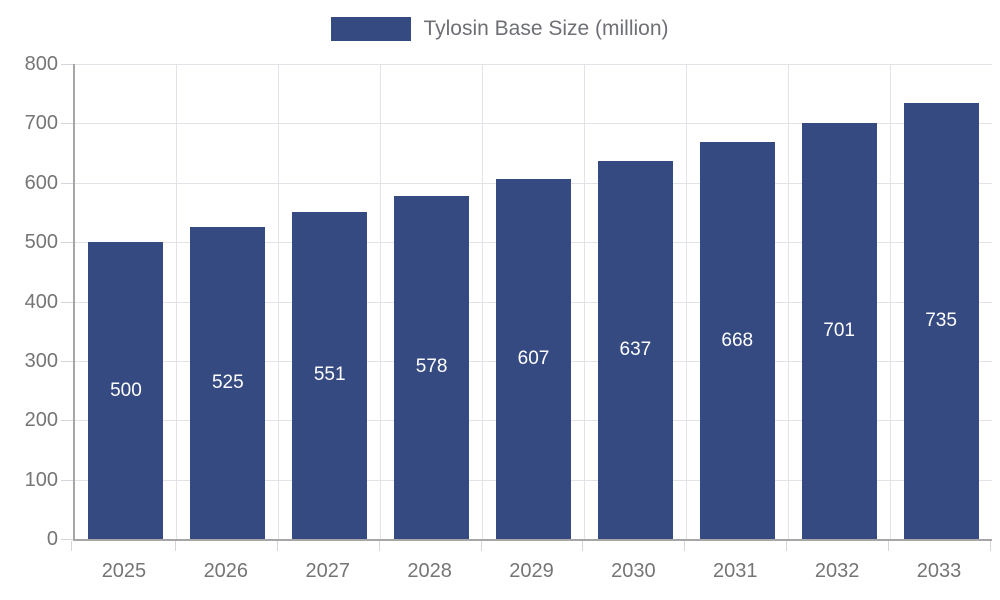 The height and width of the screenshot is (600, 1000). I want to click on bar-2029: 607, so click(533, 358).